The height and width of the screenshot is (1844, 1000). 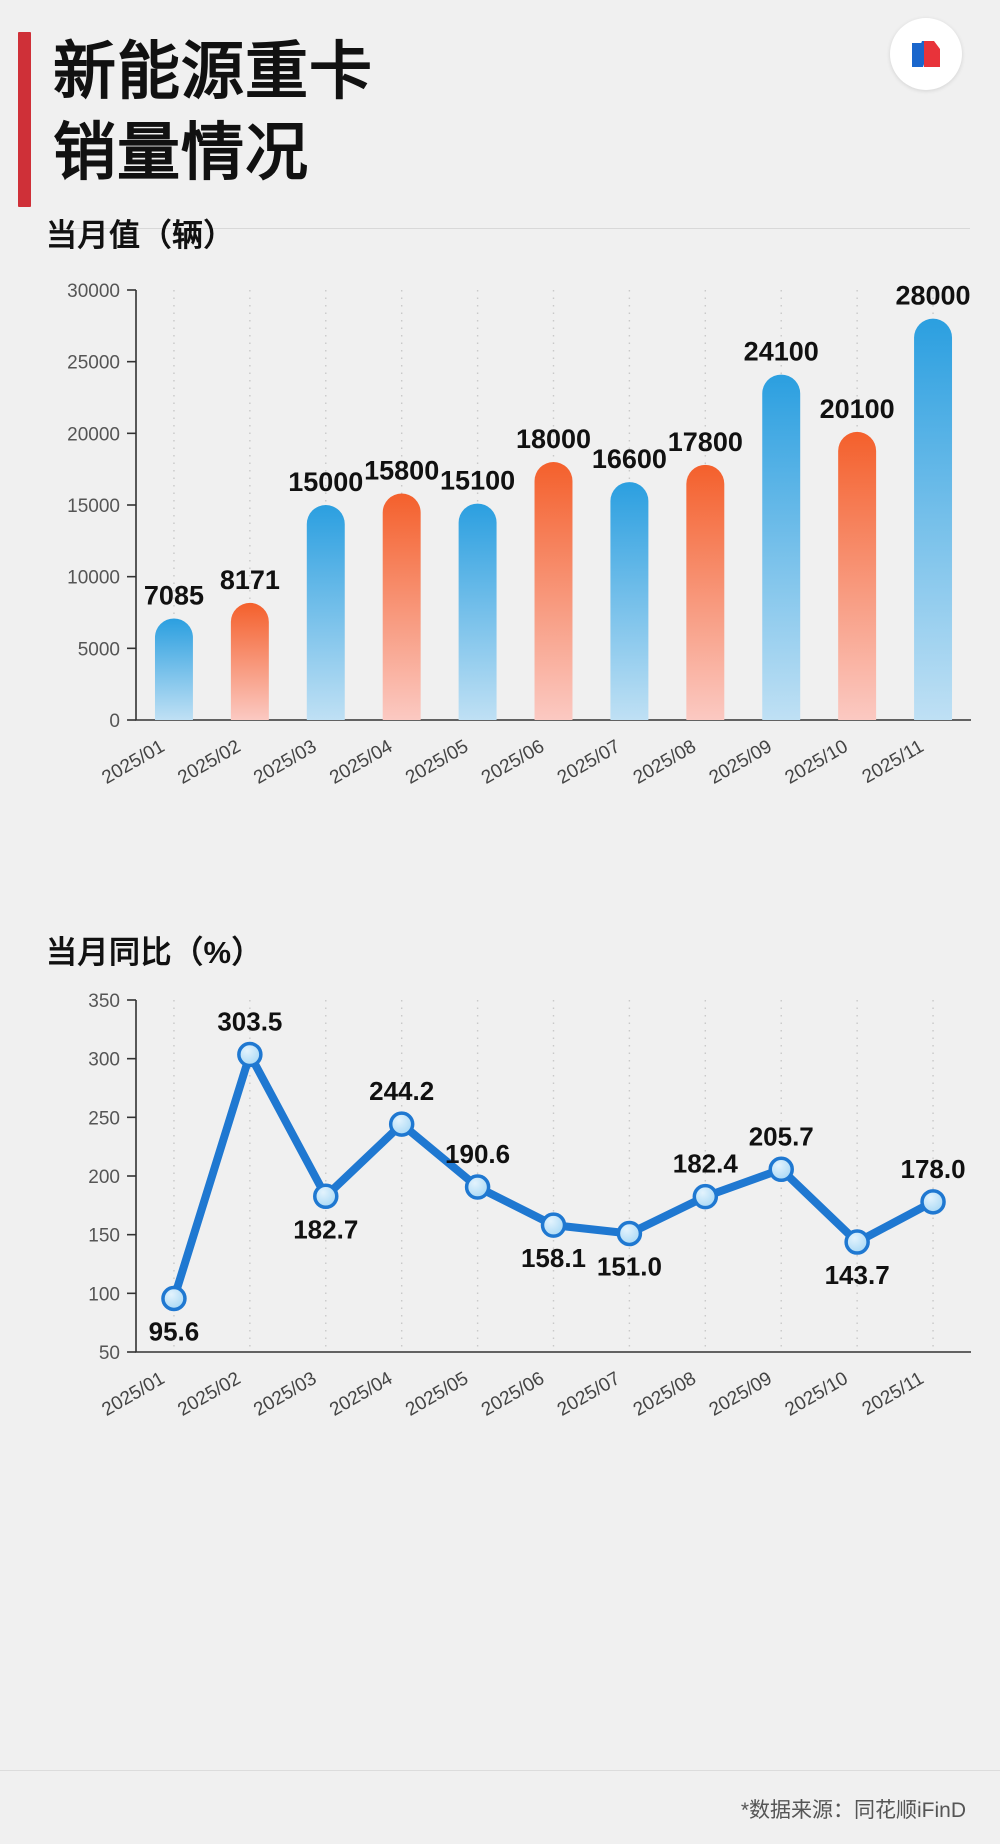 What do you see at coordinates (114, 721) in the screenshot?
I see `y-tick-label: 0` at bounding box center [114, 721].